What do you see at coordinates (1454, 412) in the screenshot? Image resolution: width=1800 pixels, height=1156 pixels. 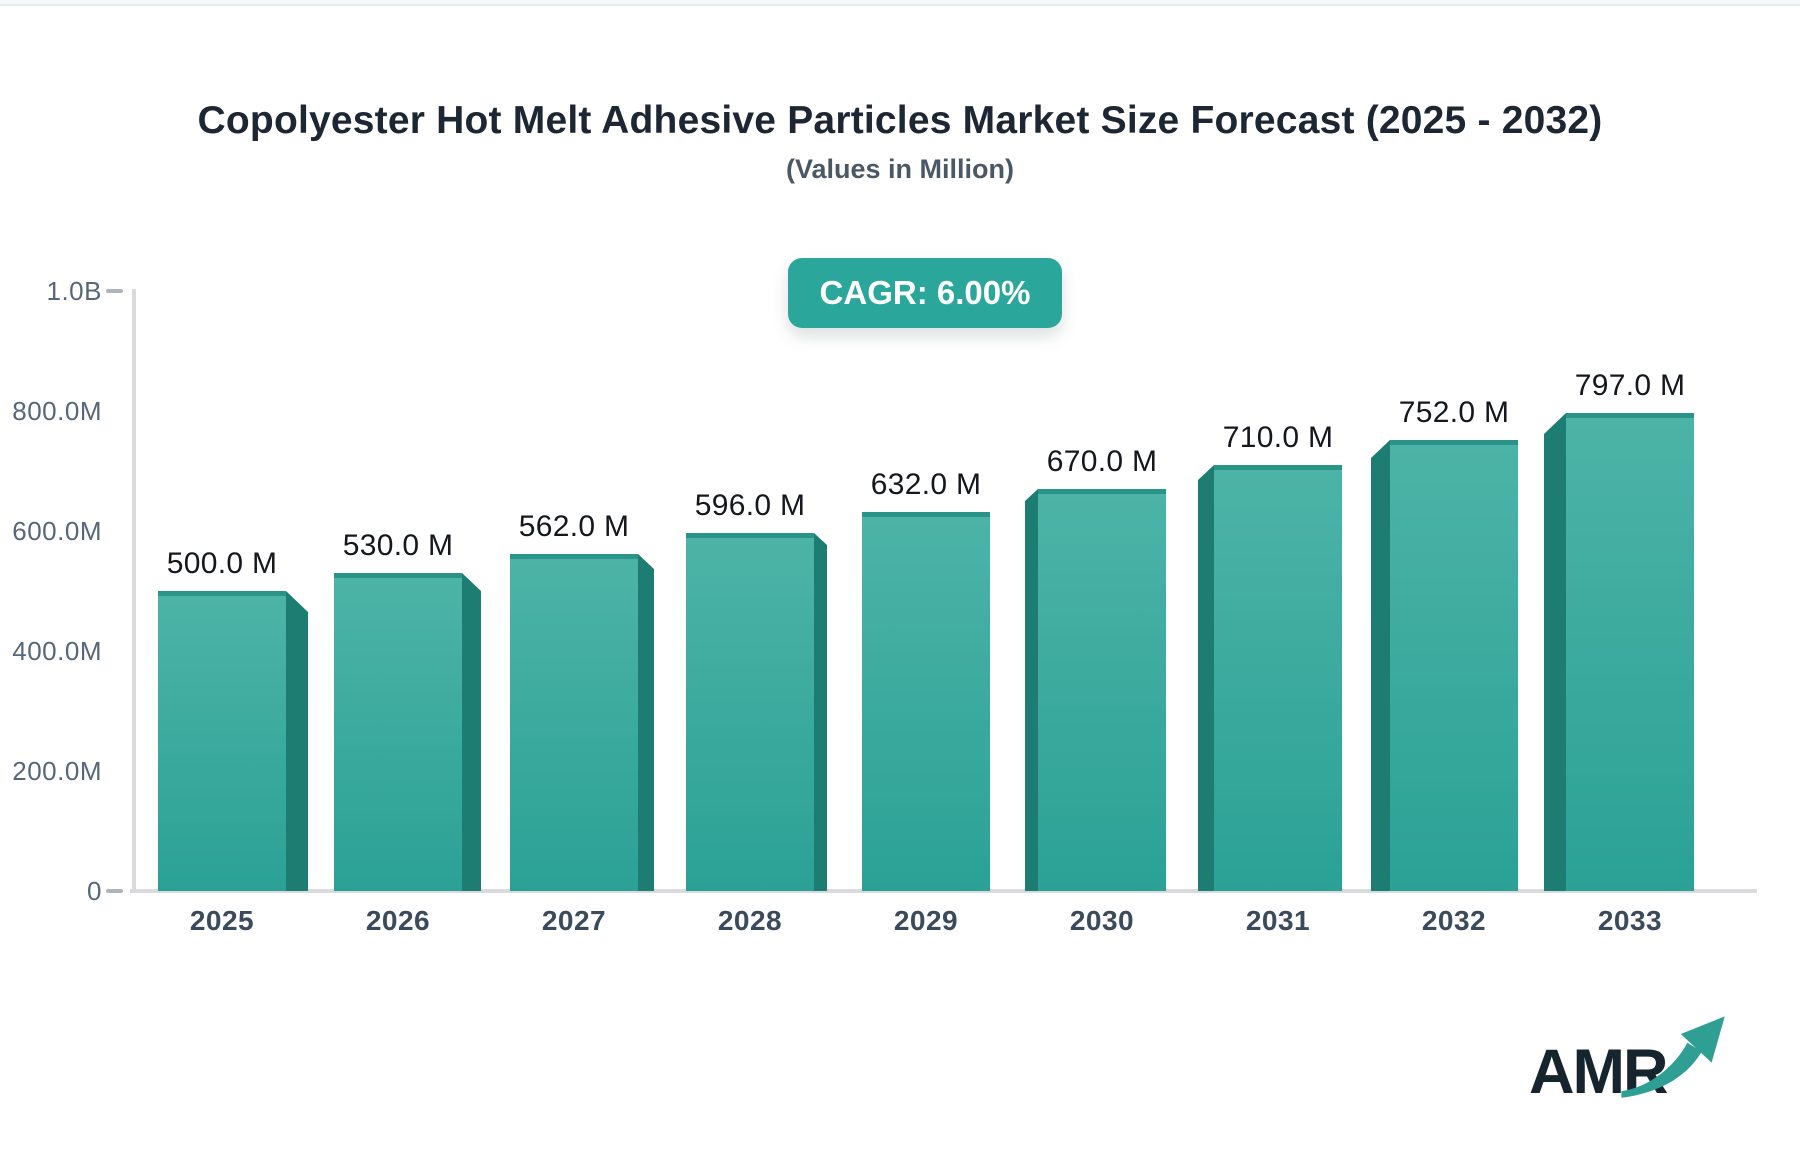 I see `bar-value-label: 752.0 M` at bounding box center [1454, 412].